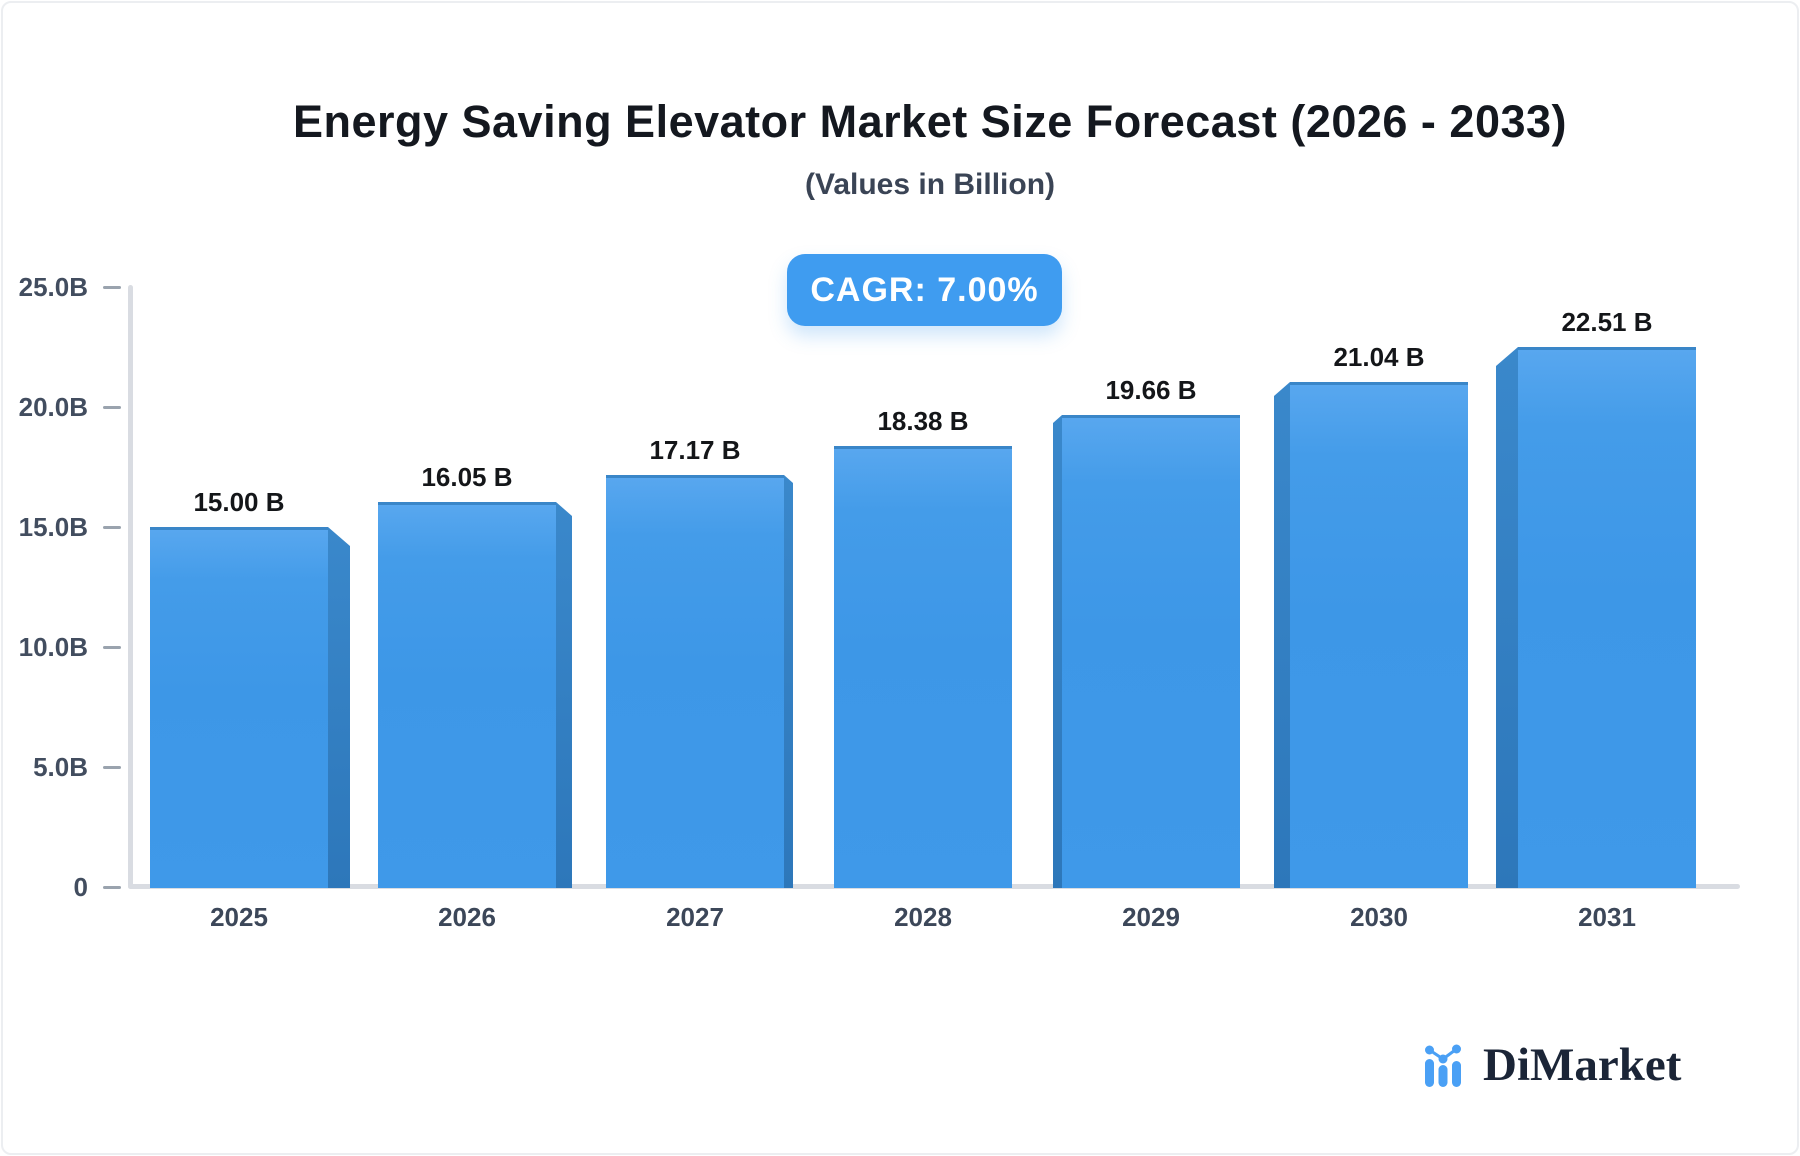 This screenshot has width=1800, height=1156. I want to click on bar-2026, so click(475, 695).